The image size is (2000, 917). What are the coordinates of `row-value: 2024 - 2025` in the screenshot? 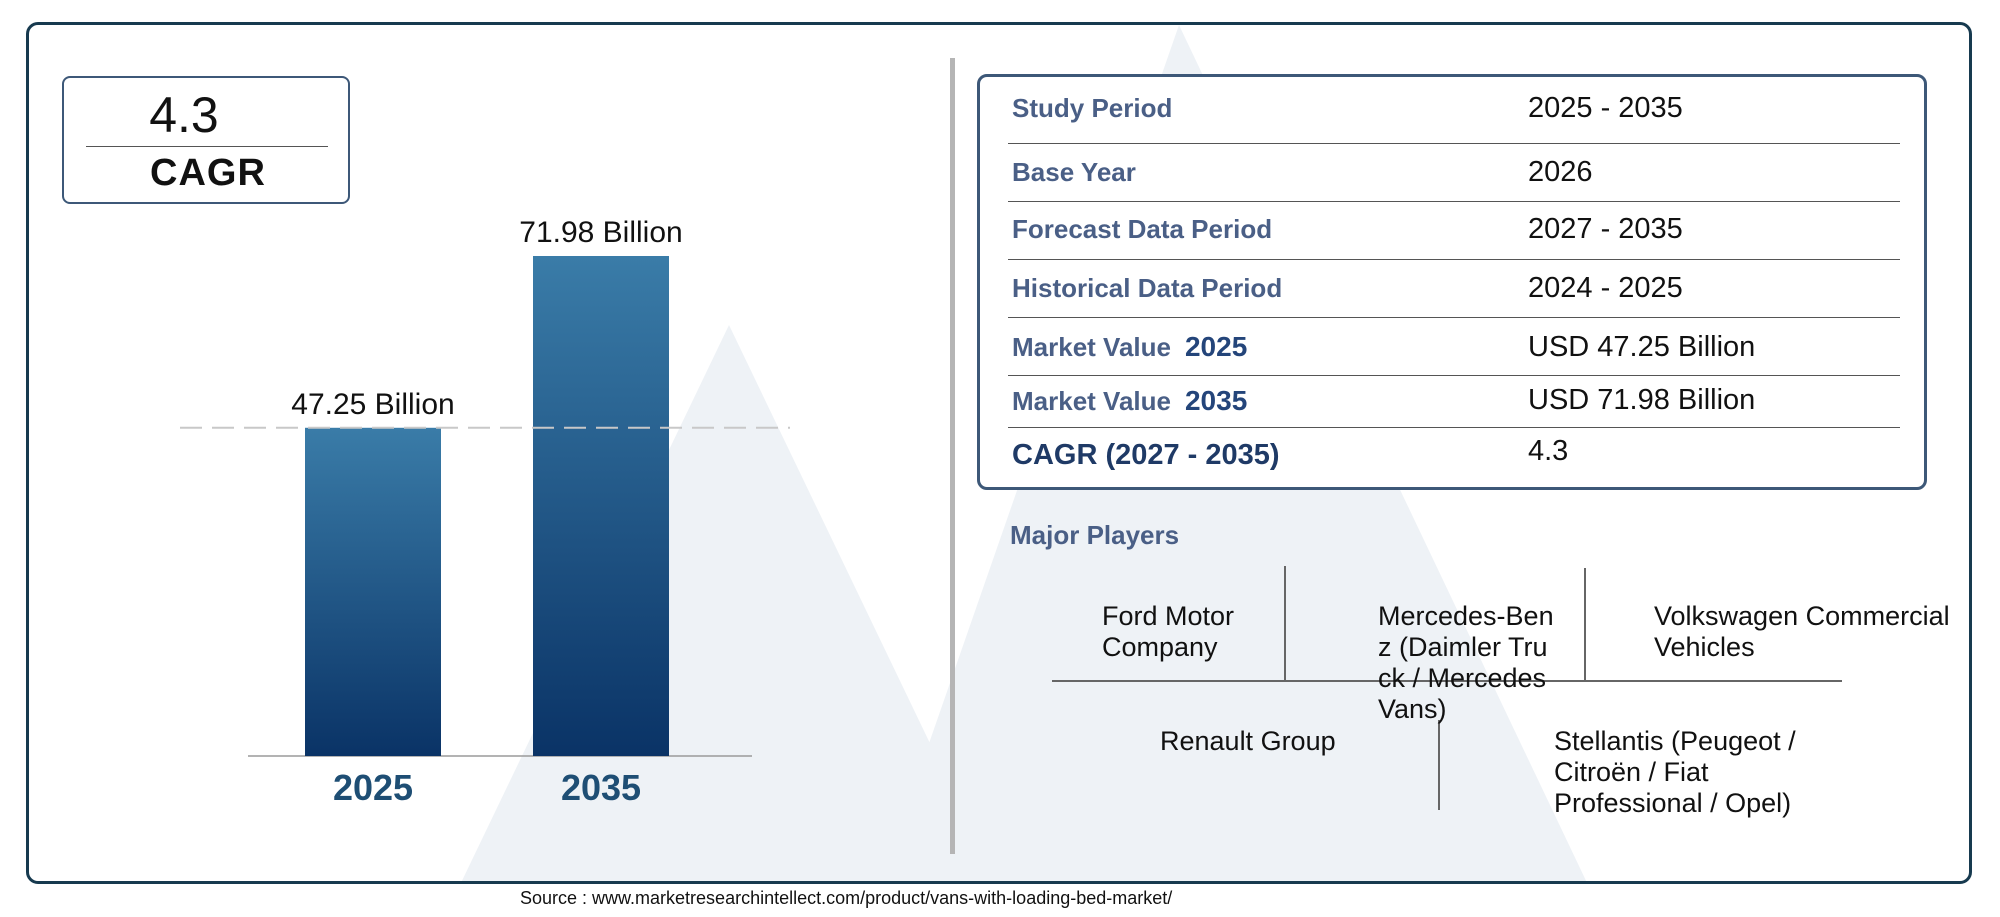 It's located at (1605, 288).